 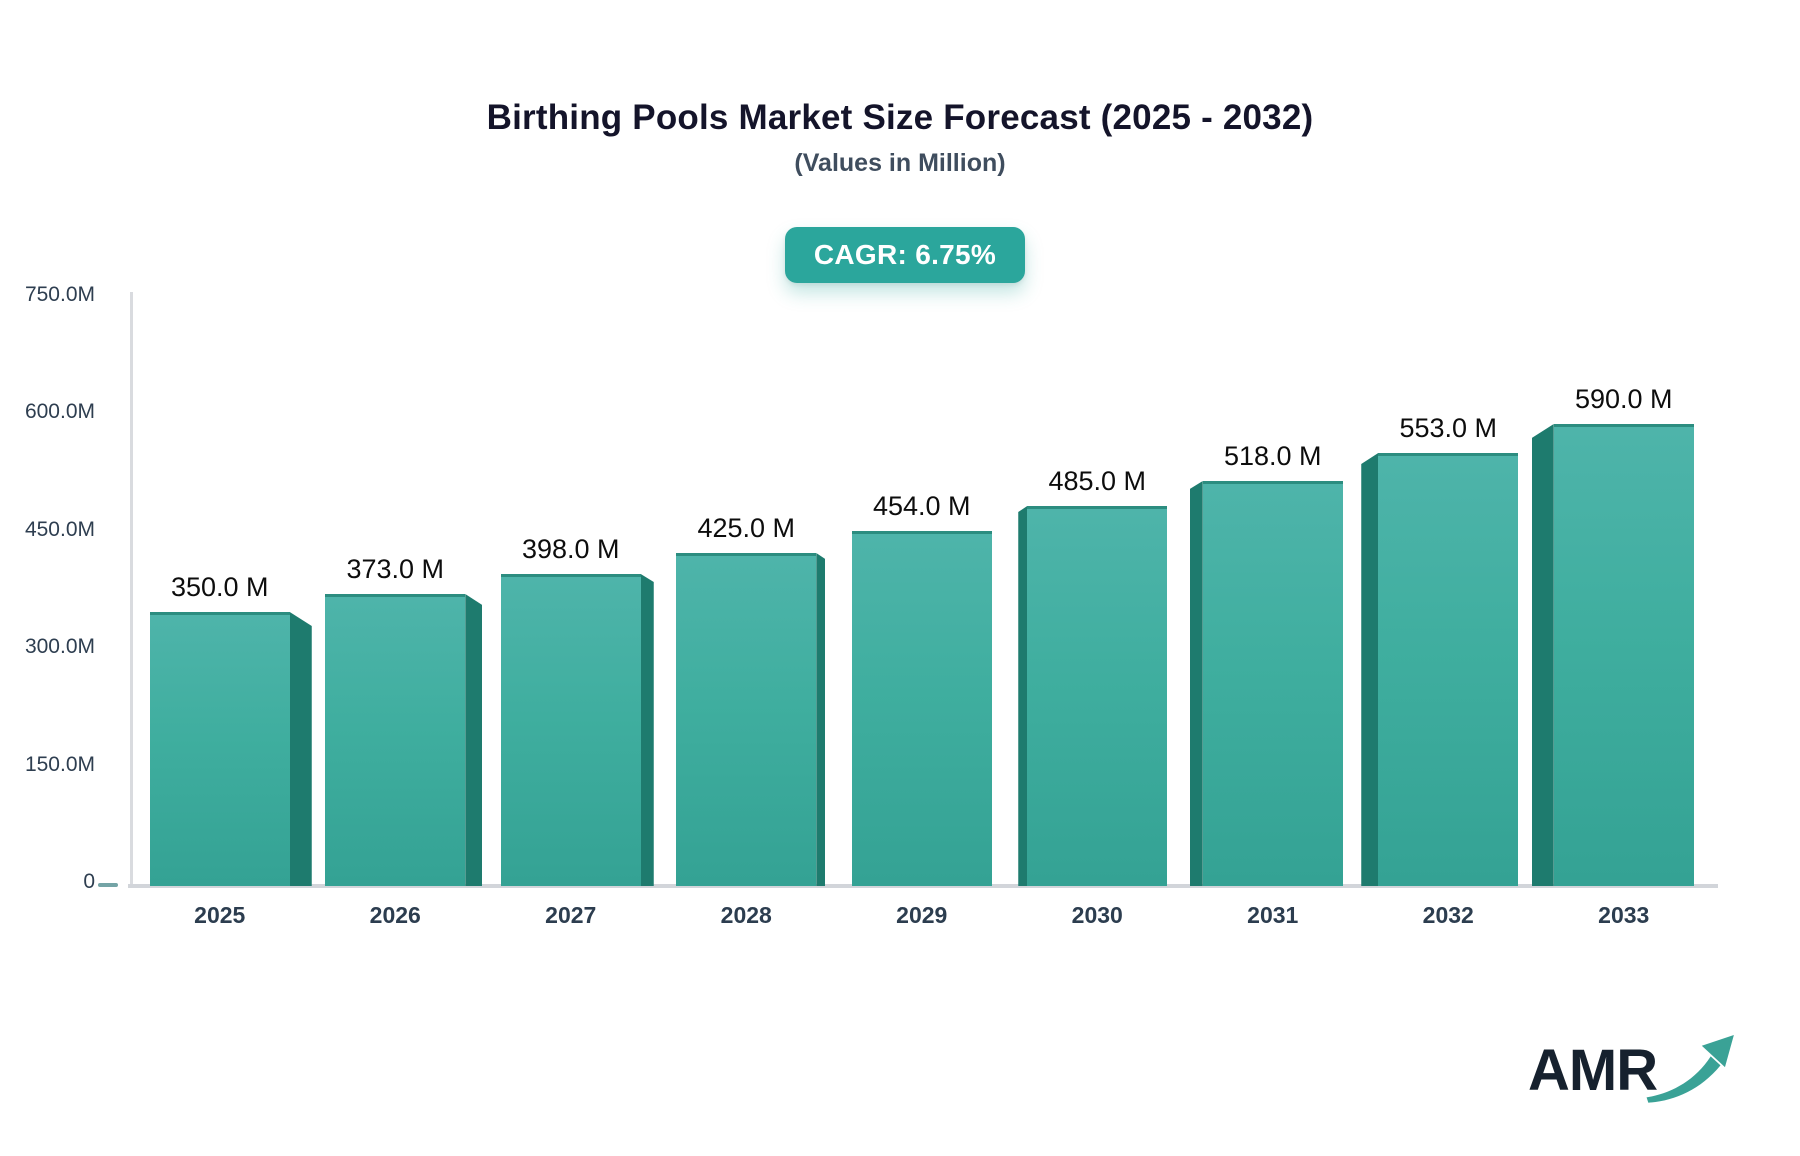 I want to click on bar-group-2028: 425.0 M, so click(x=747, y=592).